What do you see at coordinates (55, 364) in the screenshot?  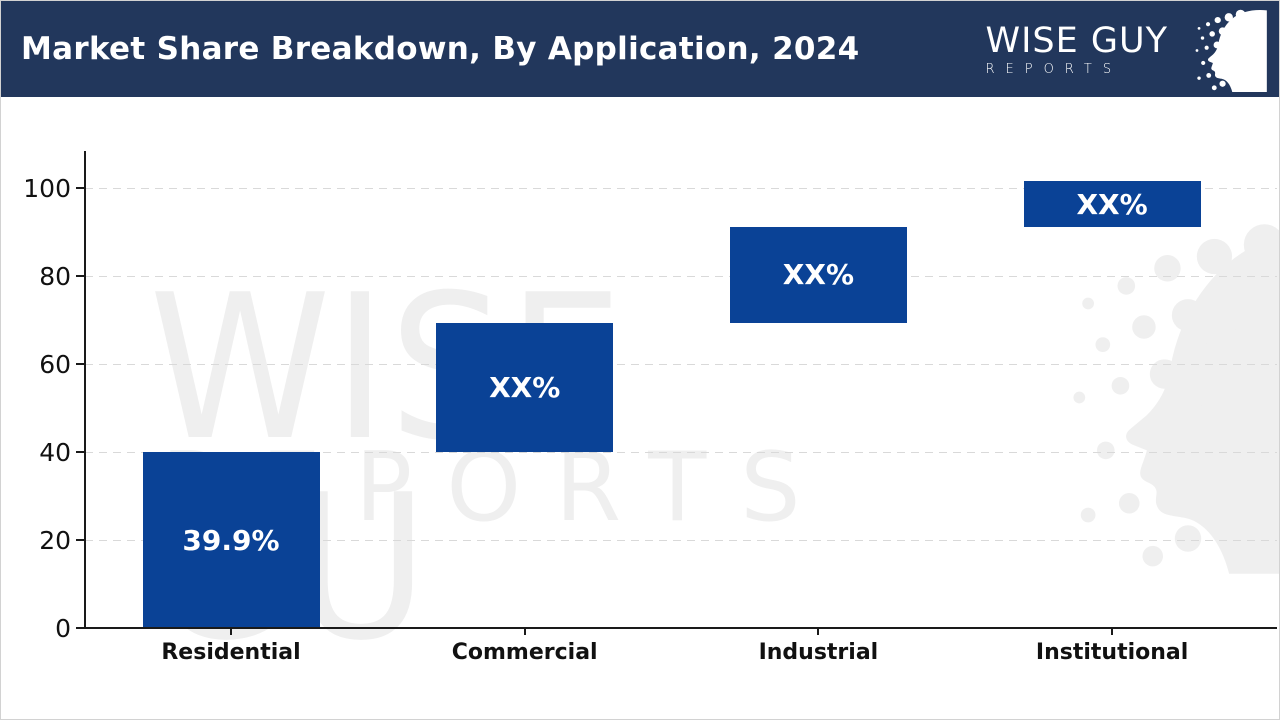 I see `y-tick-label-60: 60` at bounding box center [55, 364].